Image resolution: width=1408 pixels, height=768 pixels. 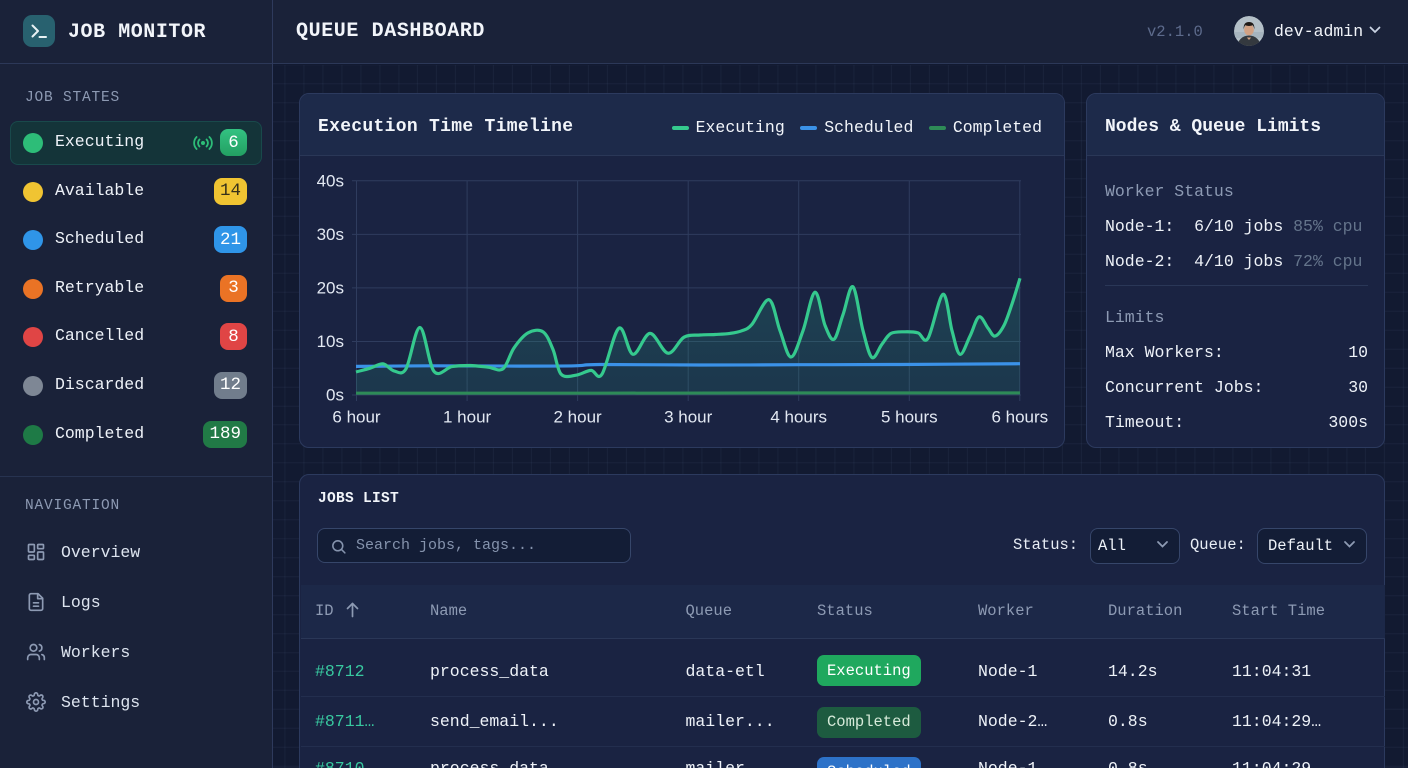 I want to click on svg-text: 0s, so click(x=335, y=395).